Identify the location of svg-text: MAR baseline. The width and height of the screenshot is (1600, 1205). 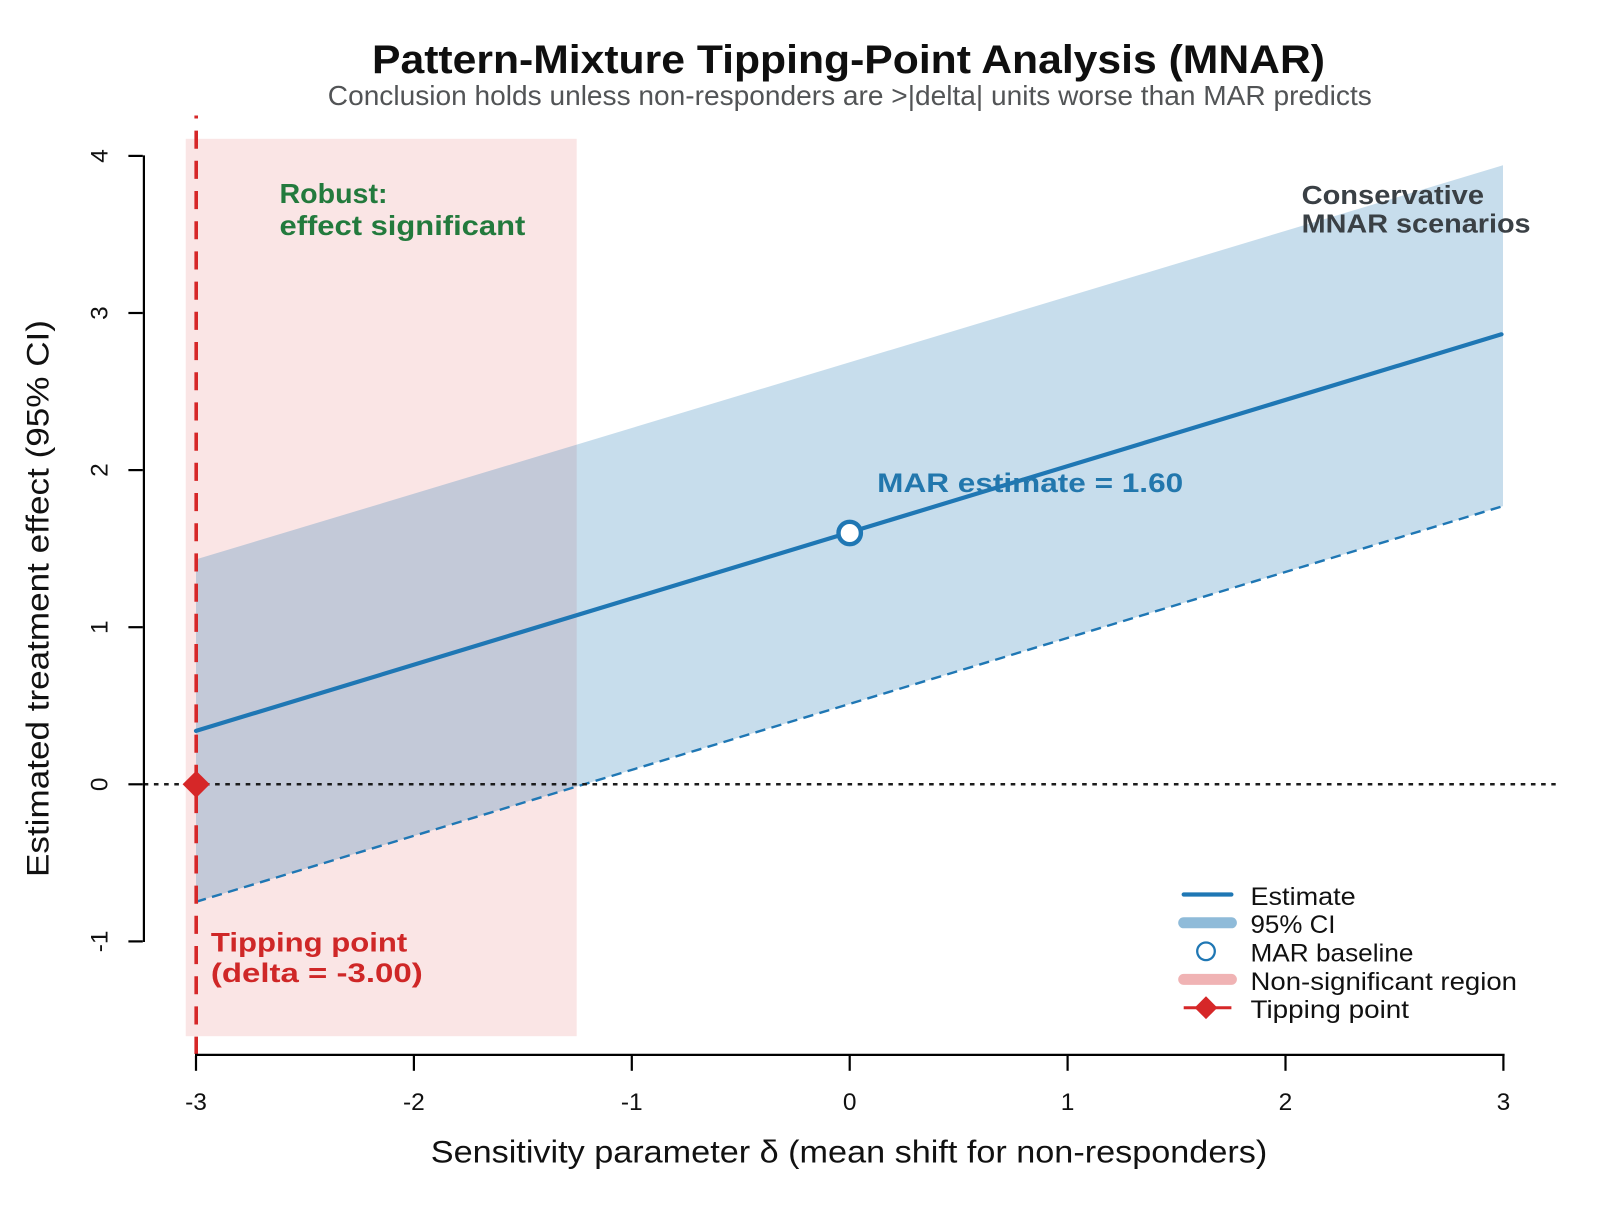
(1332, 954).